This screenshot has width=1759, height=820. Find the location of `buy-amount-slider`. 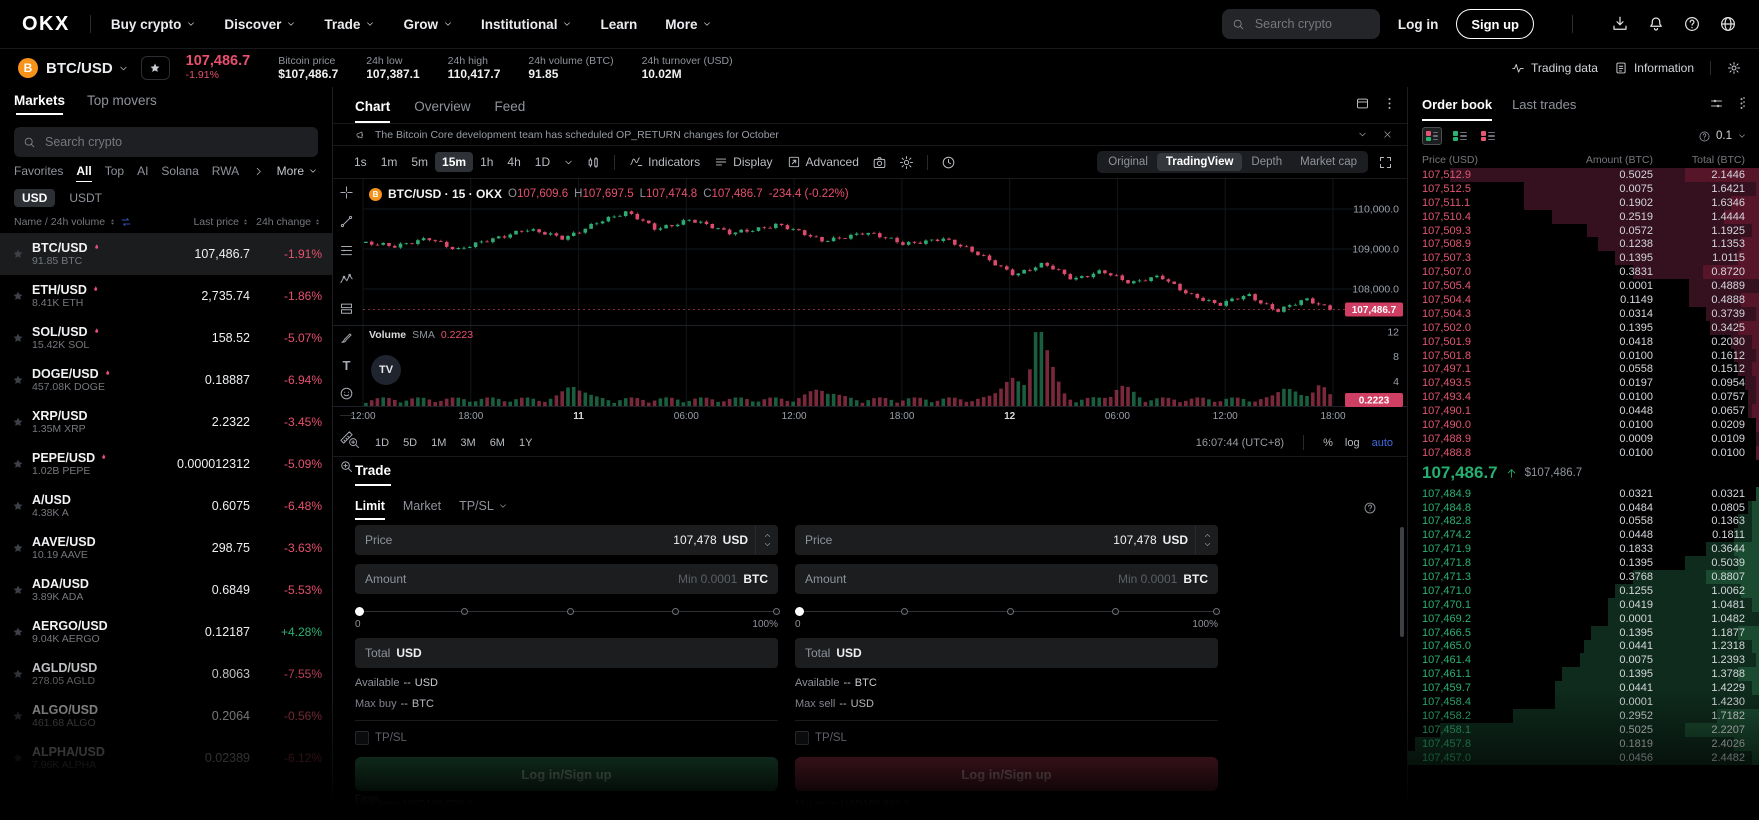

buy-amount-slider is located at coordinates (567, 611).